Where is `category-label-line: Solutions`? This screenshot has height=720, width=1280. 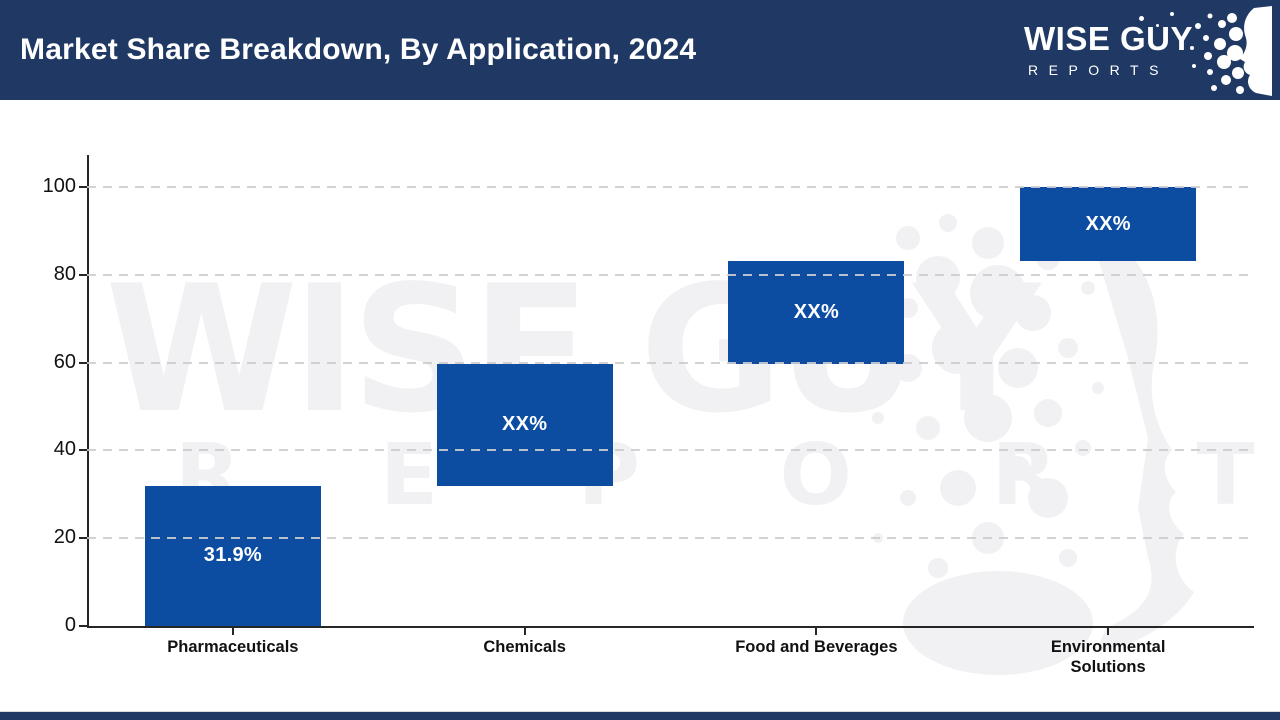
category-label-line: Solutions is located at coordinates (1108, 667).